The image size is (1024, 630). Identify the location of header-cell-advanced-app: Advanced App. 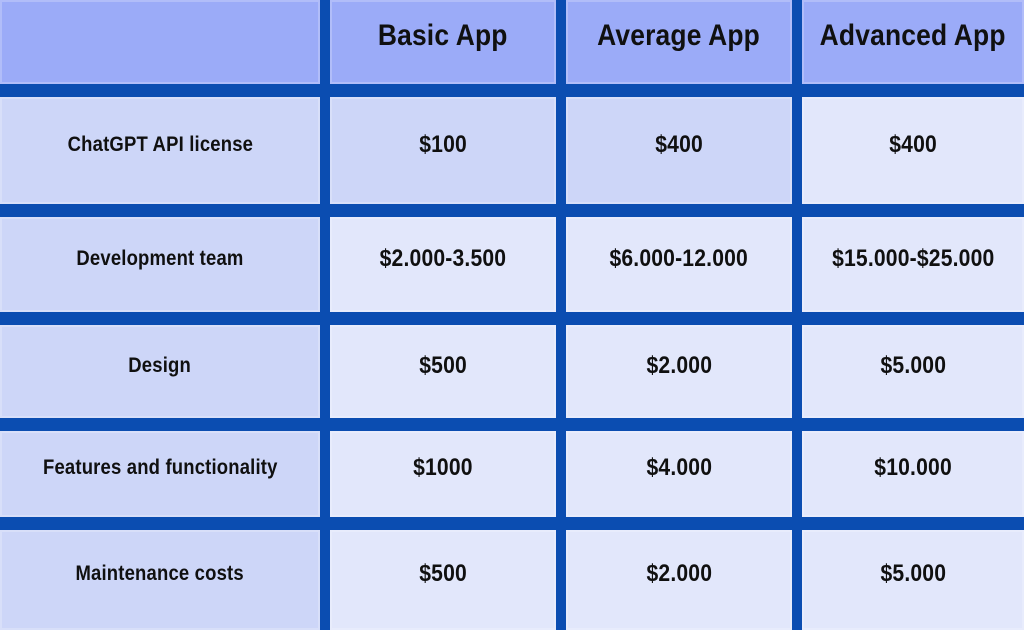
(913, 42).